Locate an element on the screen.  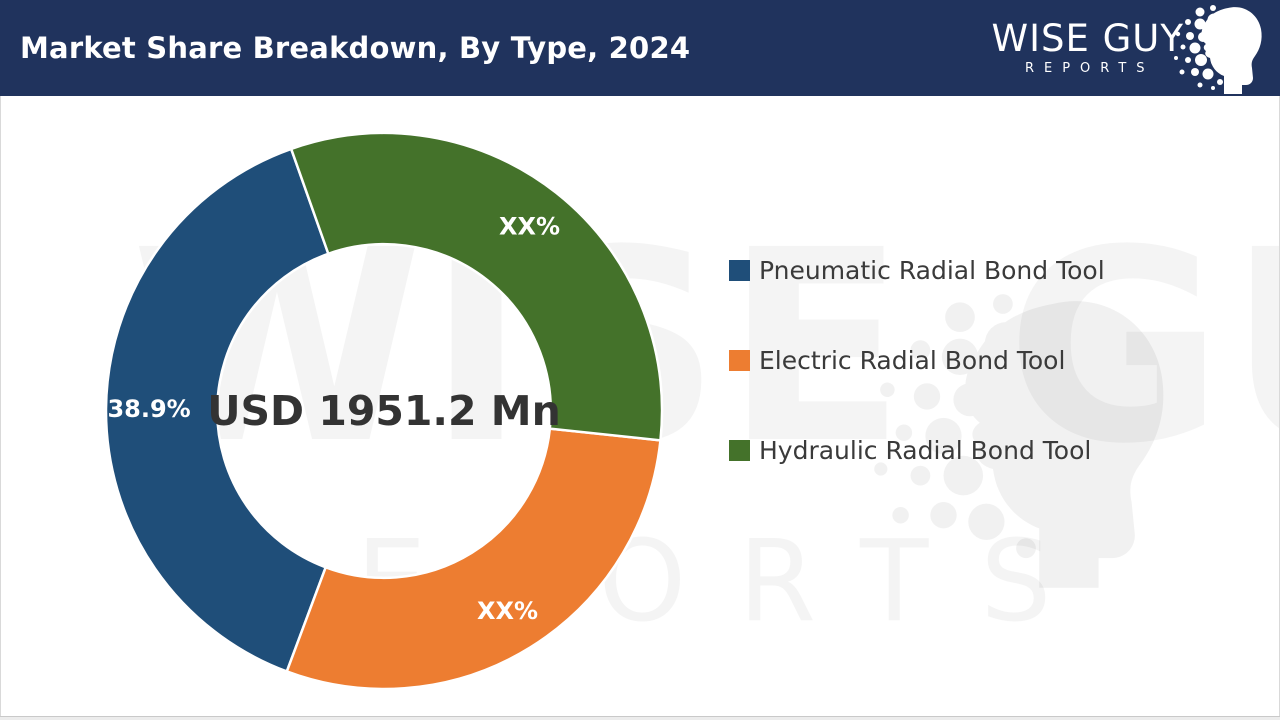
wise-guy-logo: WISE GUY REPORTS is located at coordinates (1131, 48).